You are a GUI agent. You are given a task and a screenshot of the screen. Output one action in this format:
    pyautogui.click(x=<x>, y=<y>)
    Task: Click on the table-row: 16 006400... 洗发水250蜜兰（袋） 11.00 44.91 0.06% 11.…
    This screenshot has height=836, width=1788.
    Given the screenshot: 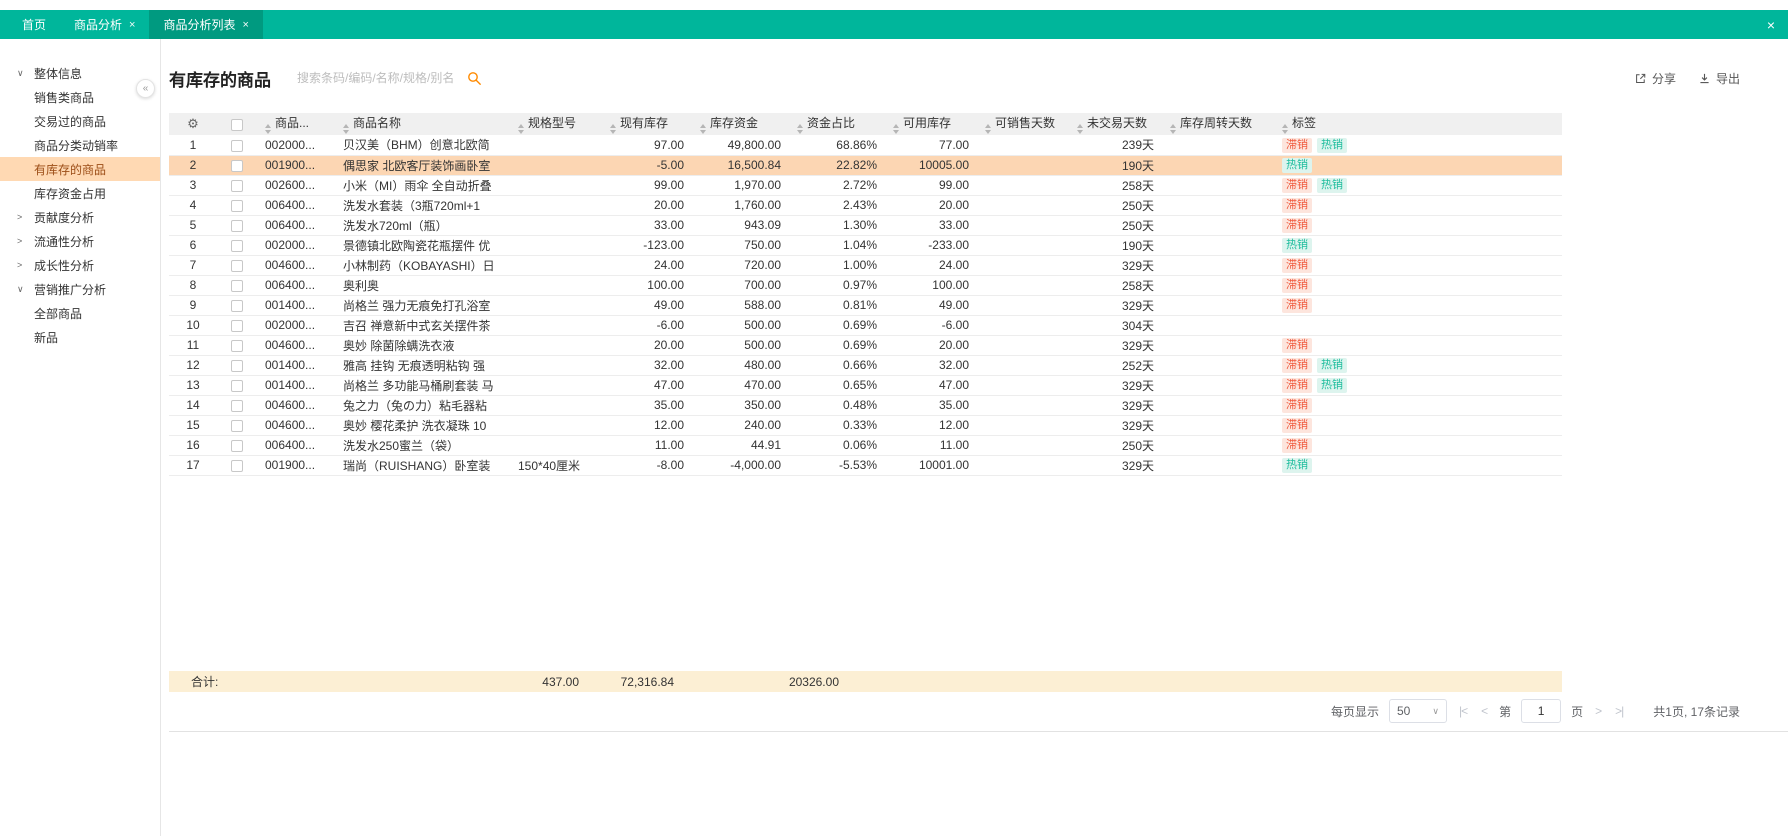 What is the action you would take?
    pyautogui.click(x=865, y=445)
    